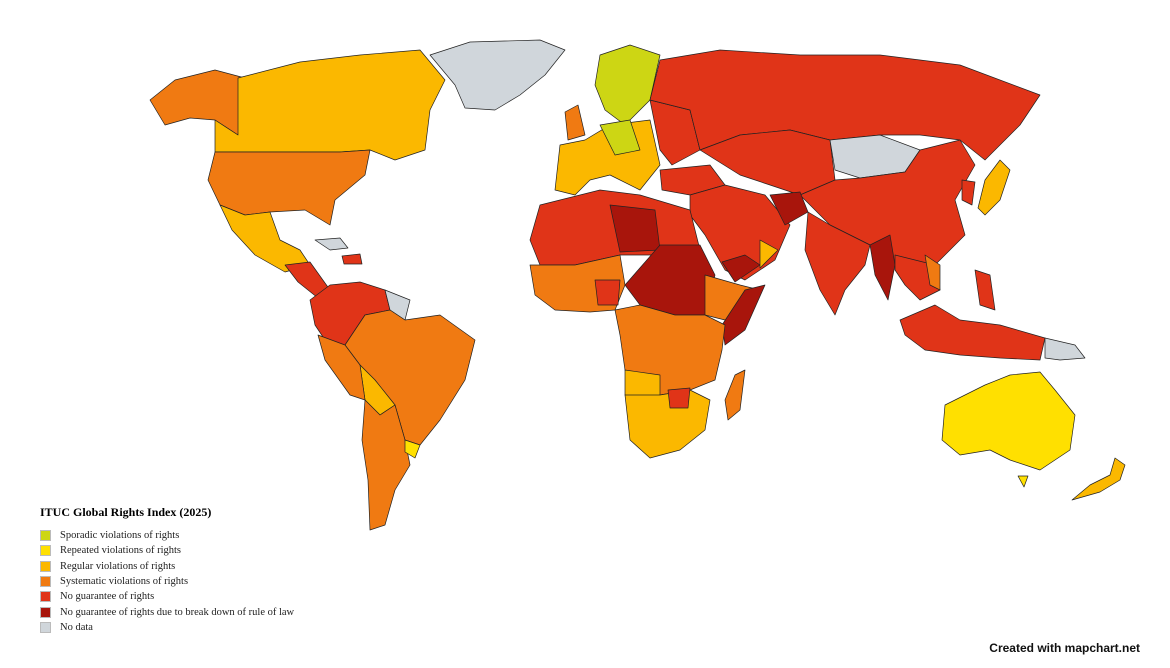  Describe the element at coordinates (124, 582) in the screenshot. I see `legend-label: Systematic violations of rights` at that location.